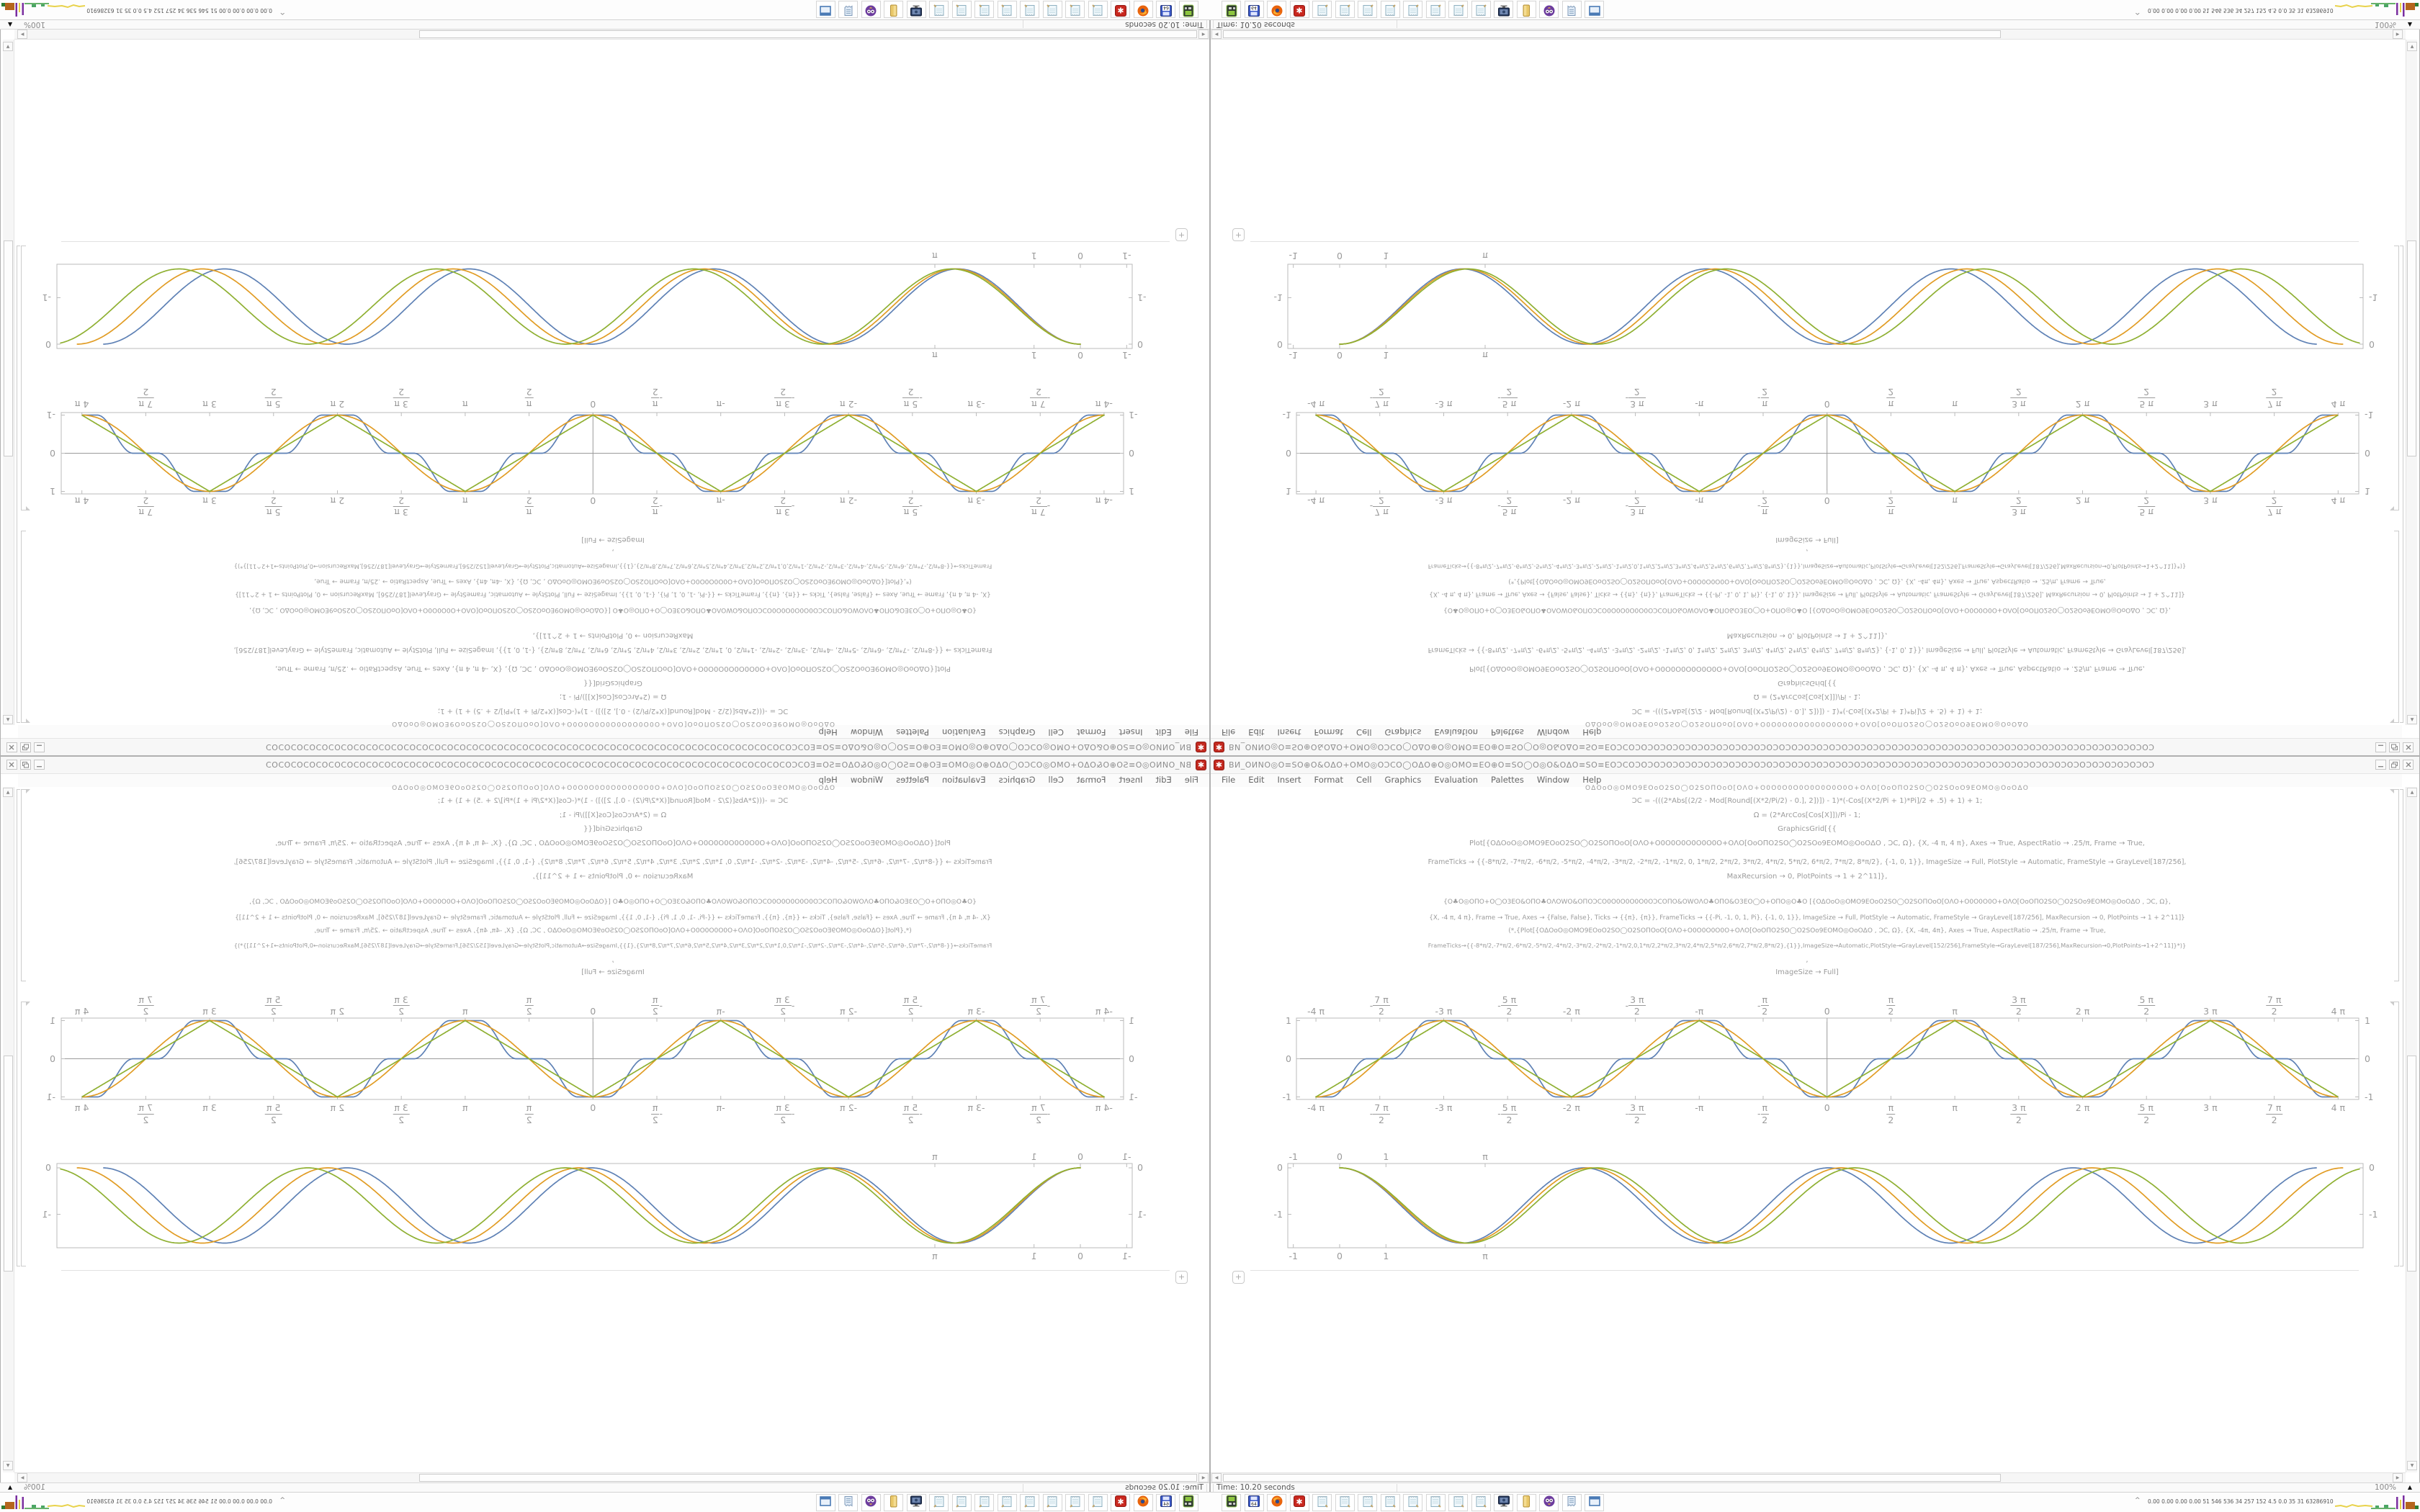 Image resolution: width=2420 pixels, height=1512 pixels. I want to click on menu-item-edit: Edit, so click(1256, 780).